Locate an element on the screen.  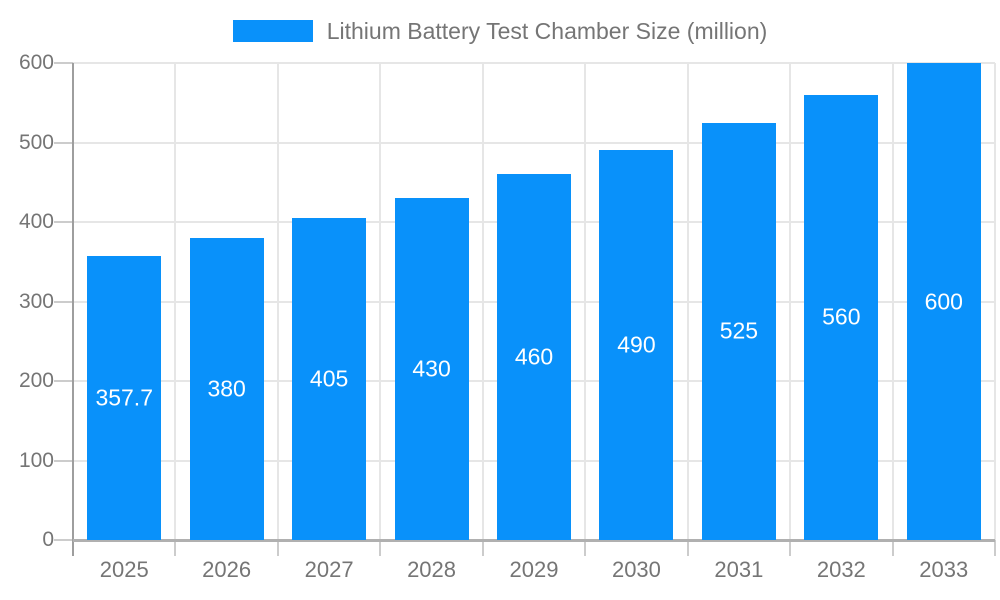
x-axis-tick-label: 2025 is located at coordinates (124, 569).